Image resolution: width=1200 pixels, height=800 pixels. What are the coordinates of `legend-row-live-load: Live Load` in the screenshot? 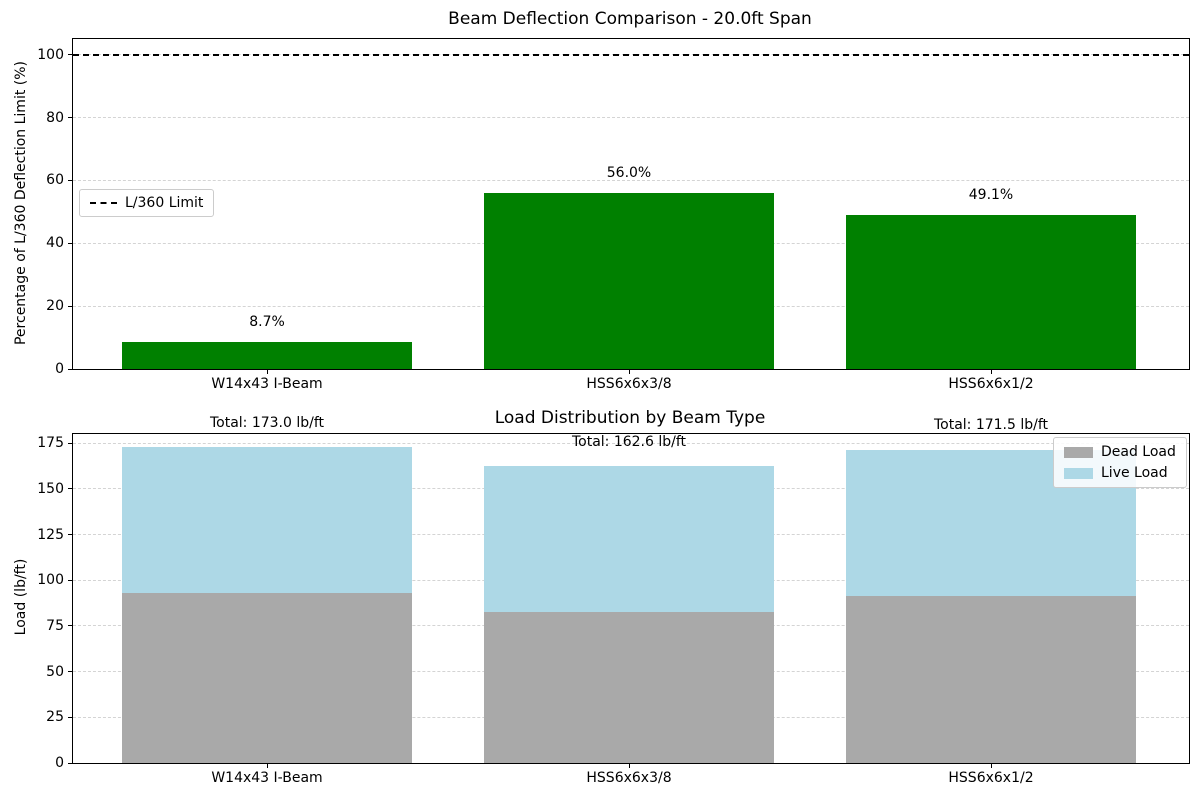 It's located at (1120, 473).